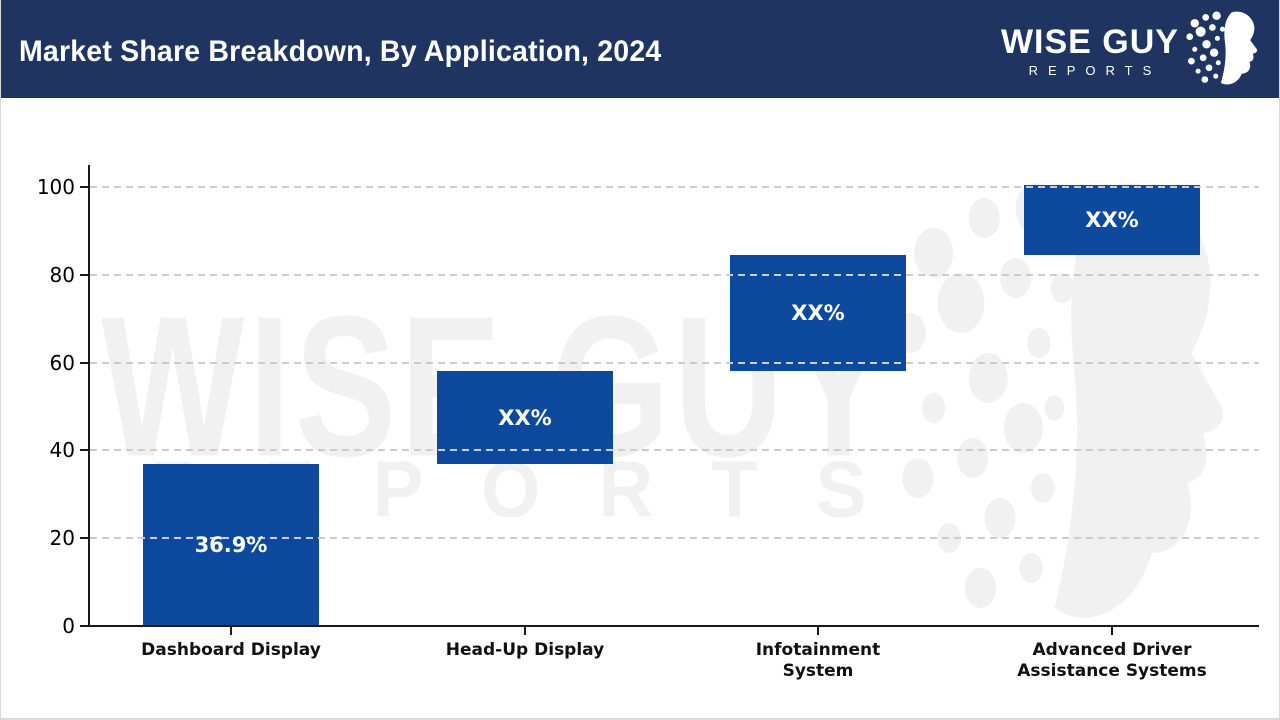 This screenshot has width=1280, height=720. I want to click on x-category-label: Head-Up Display, so click(525, 650).